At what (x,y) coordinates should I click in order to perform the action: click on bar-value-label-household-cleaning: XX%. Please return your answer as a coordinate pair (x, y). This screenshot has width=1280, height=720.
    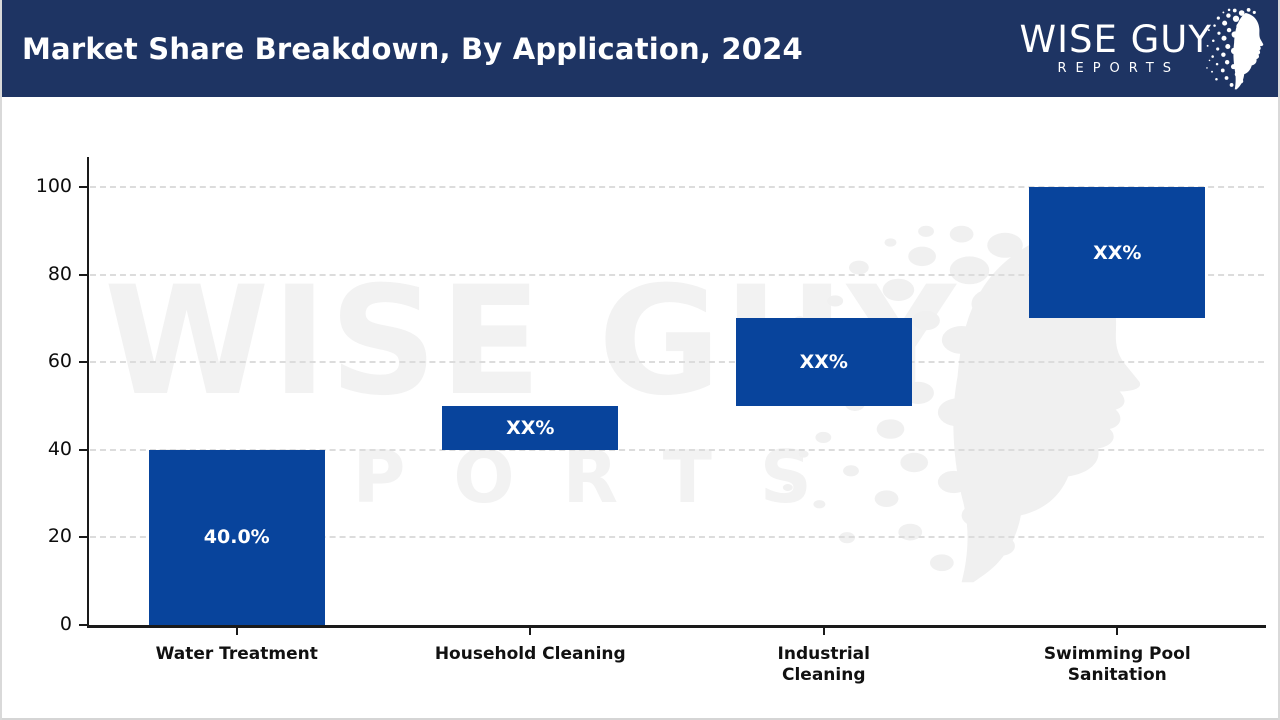
    Looking at the image, I should click on (530, 427).